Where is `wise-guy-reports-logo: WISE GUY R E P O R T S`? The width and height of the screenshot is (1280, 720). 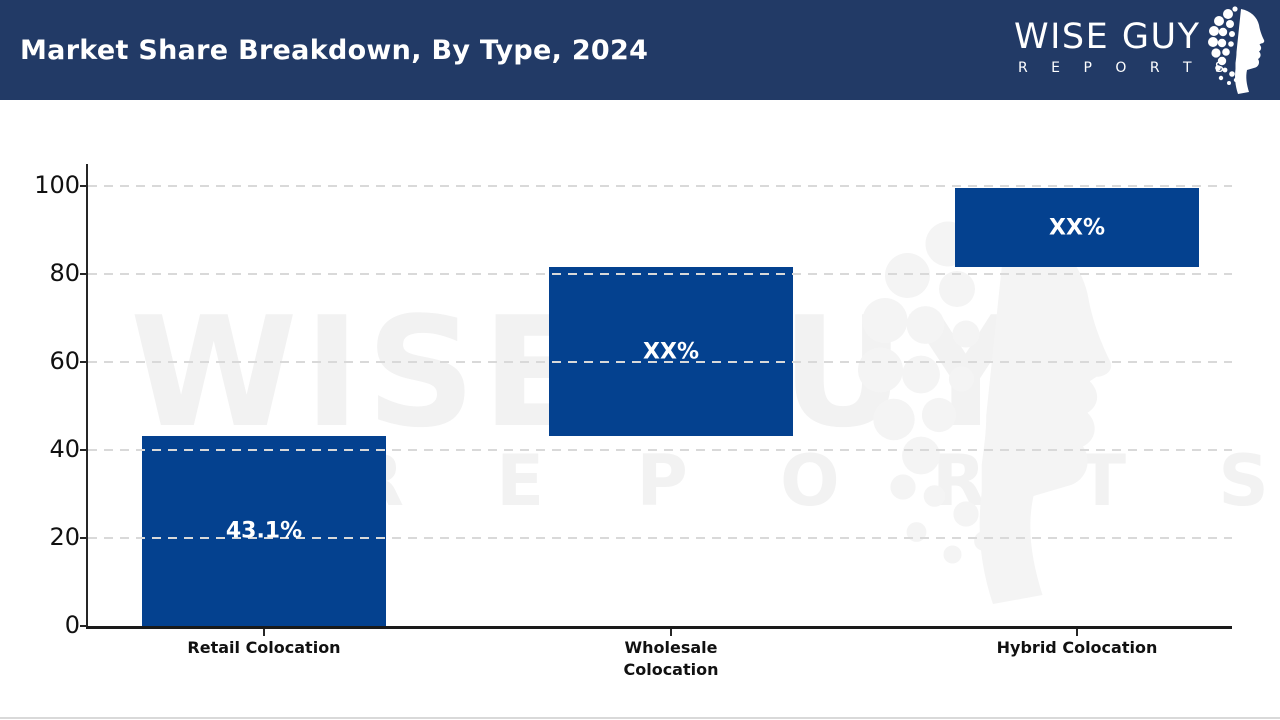
wise-guy-reports-logo: WISE GUY R E P O R T S is located at coordinates (1139, 50).